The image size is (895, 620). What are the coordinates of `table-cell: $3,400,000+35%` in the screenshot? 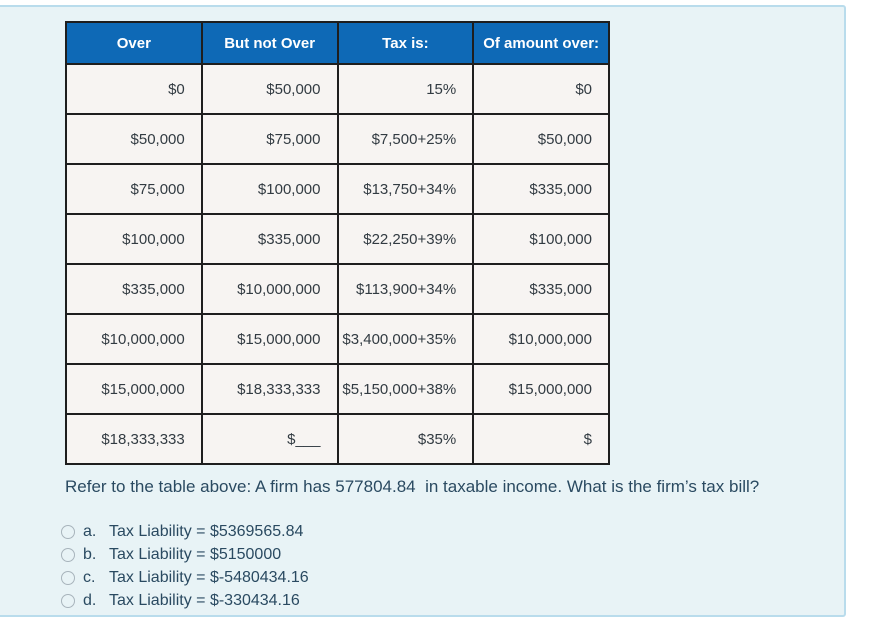 It's located at (405, 339).